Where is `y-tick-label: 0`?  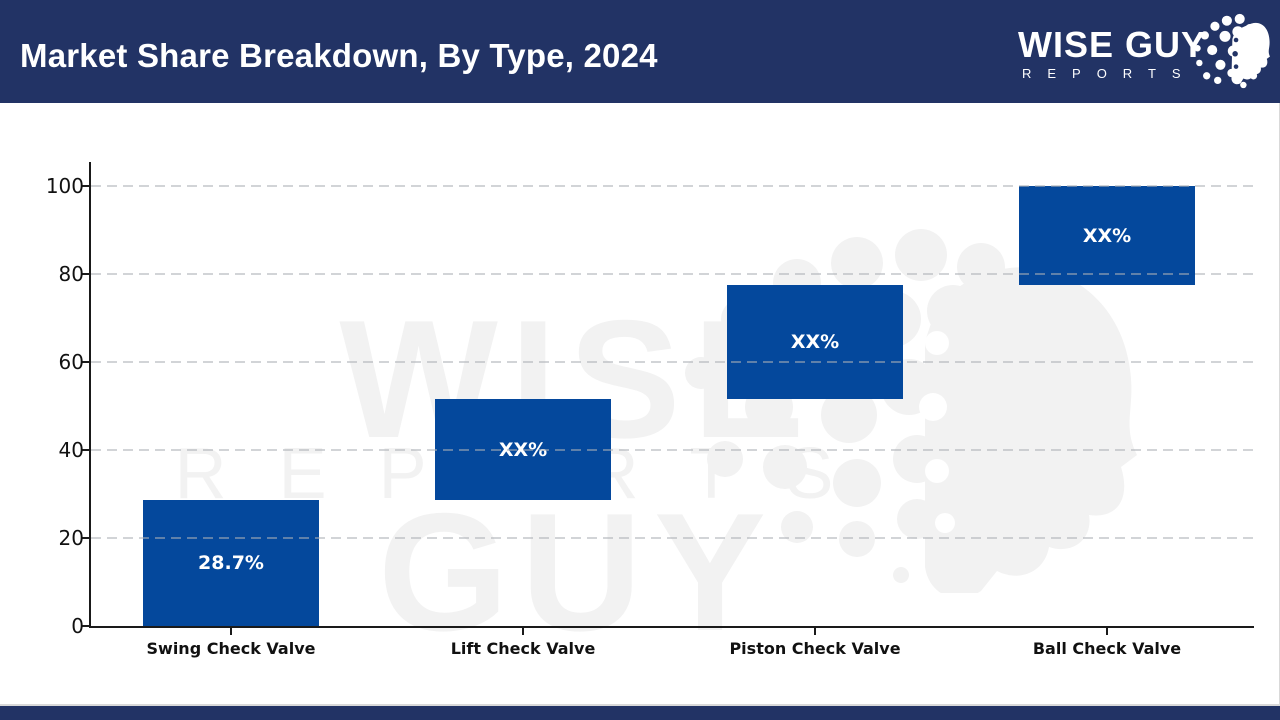 y-tick-label: 0 is located at coordinates (77, 626).